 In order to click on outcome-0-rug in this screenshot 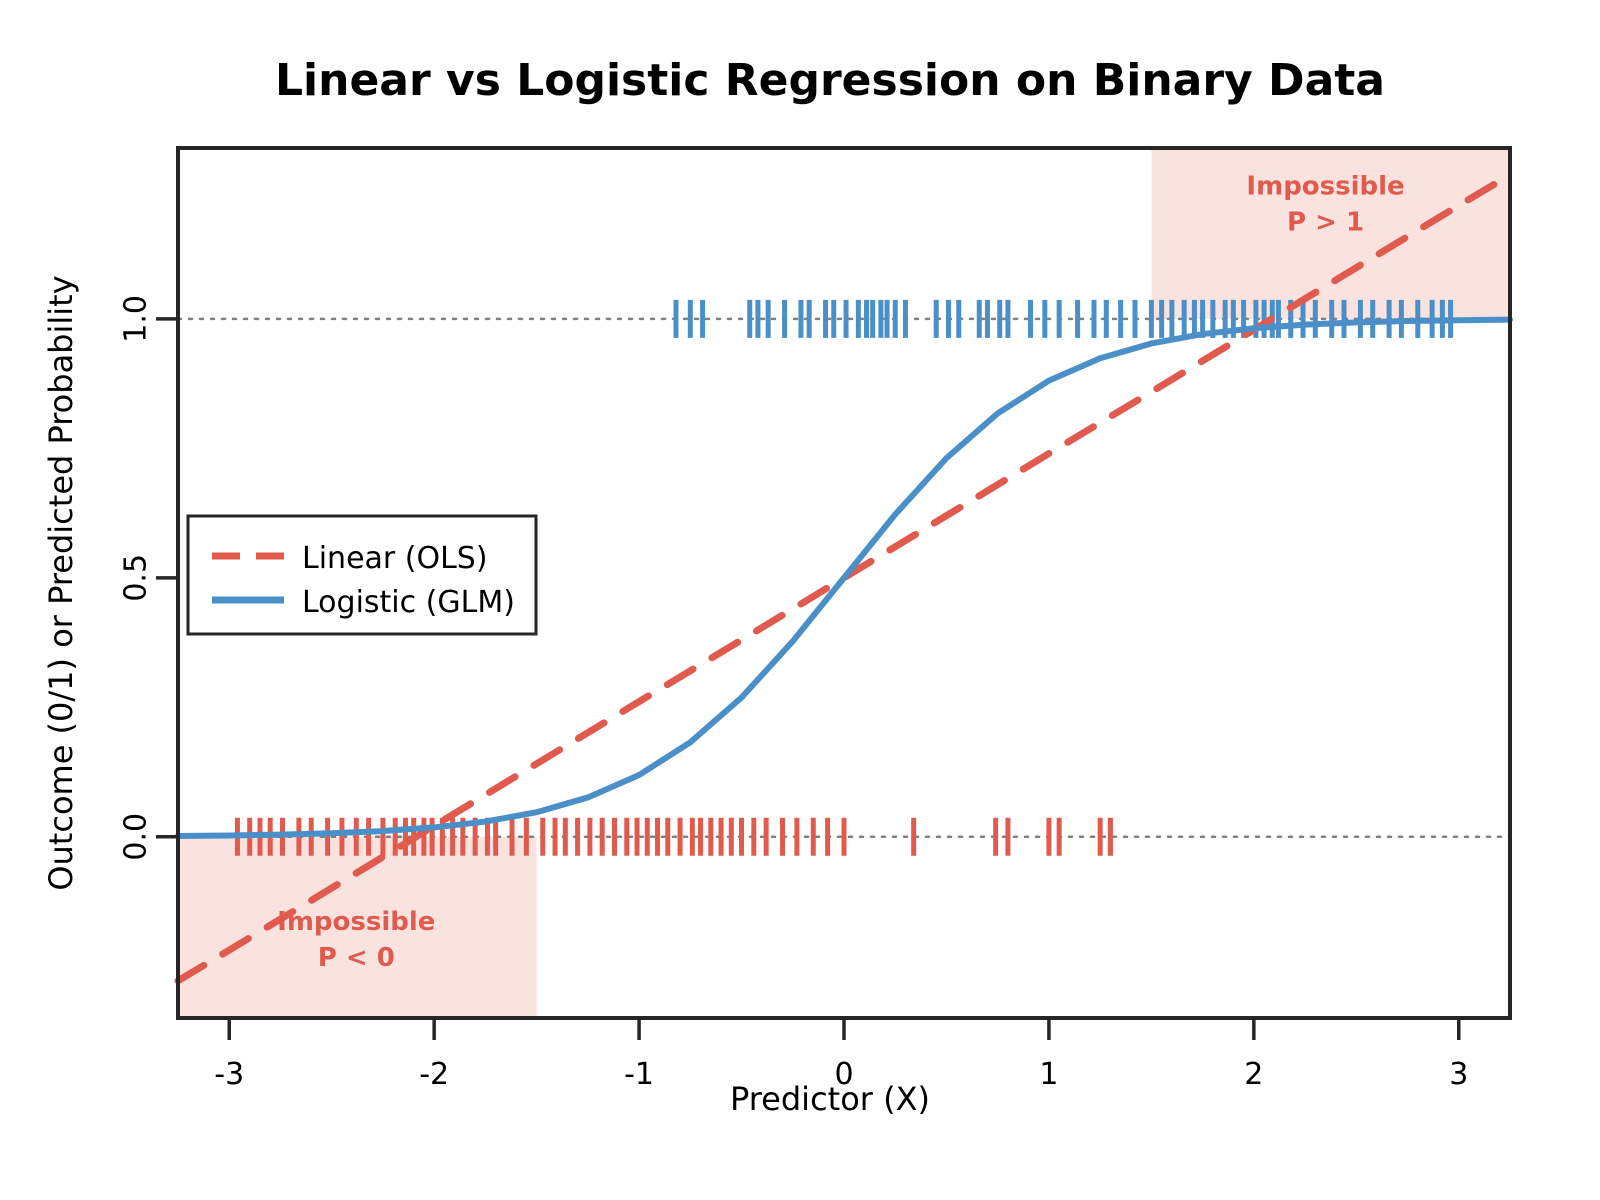, I will do `click(673, 836)`.